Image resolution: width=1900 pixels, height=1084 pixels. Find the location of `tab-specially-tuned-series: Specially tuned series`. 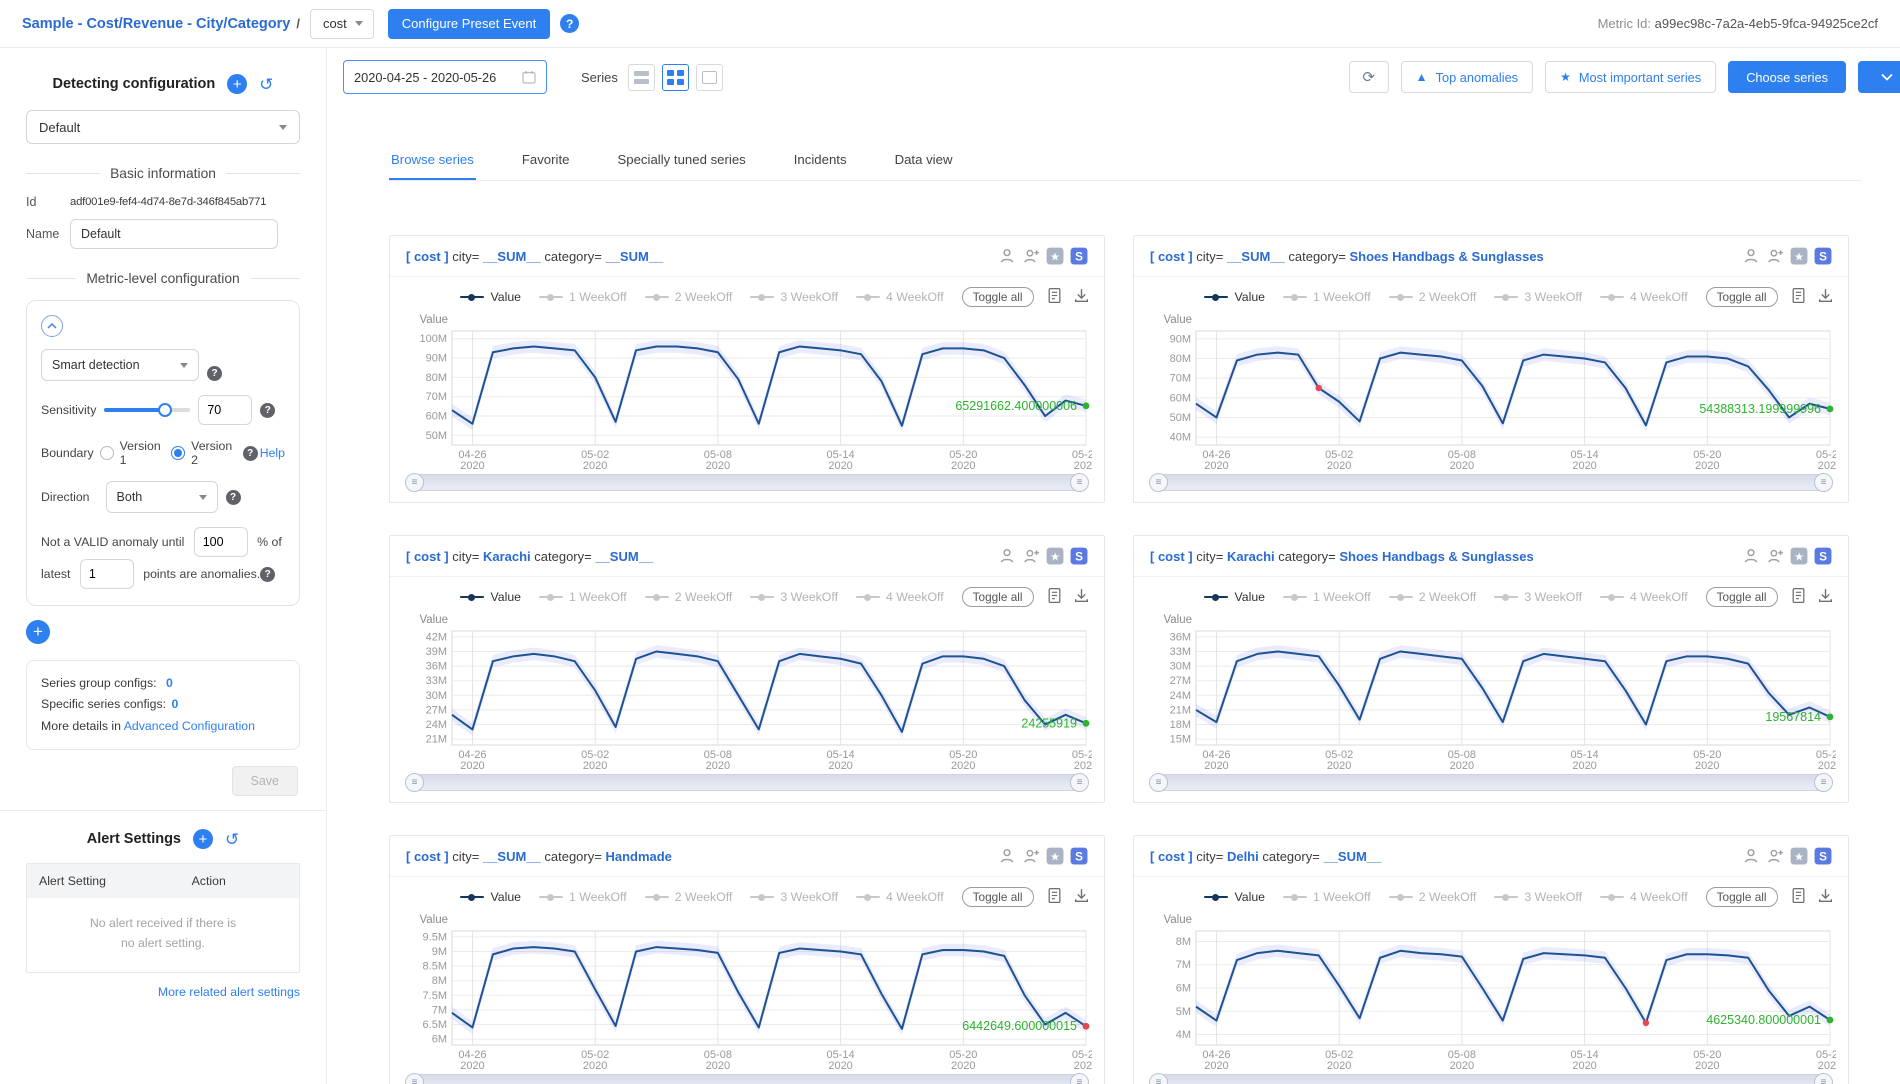

tab-specially-tuned-series: Specially tuned series is located at coordinates (681, 159).